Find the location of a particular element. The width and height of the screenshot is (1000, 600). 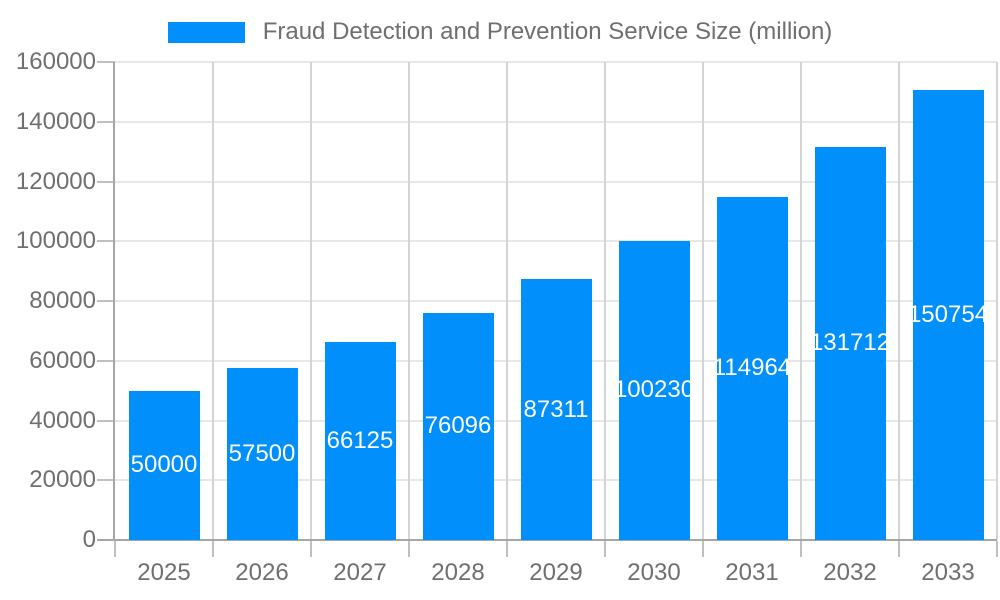

x-axis-label: 2025 is located at coordinates (164, 572).